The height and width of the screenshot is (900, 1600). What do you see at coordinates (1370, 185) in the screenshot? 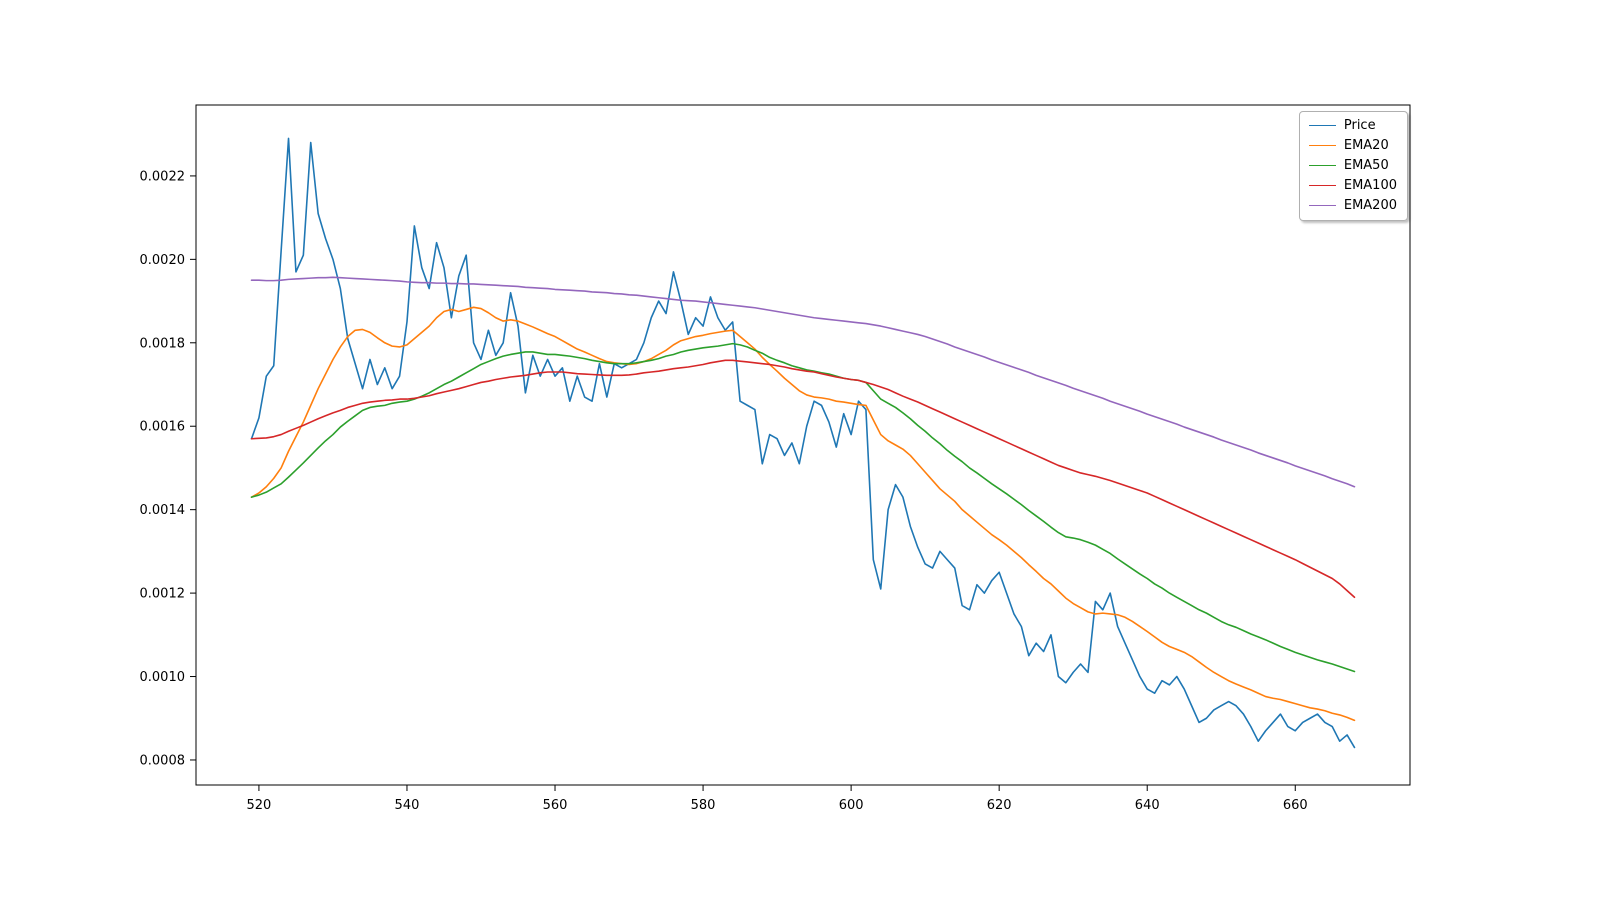
I see `legend-label-ema100: EMA100` at bounding box center [1370, 185].